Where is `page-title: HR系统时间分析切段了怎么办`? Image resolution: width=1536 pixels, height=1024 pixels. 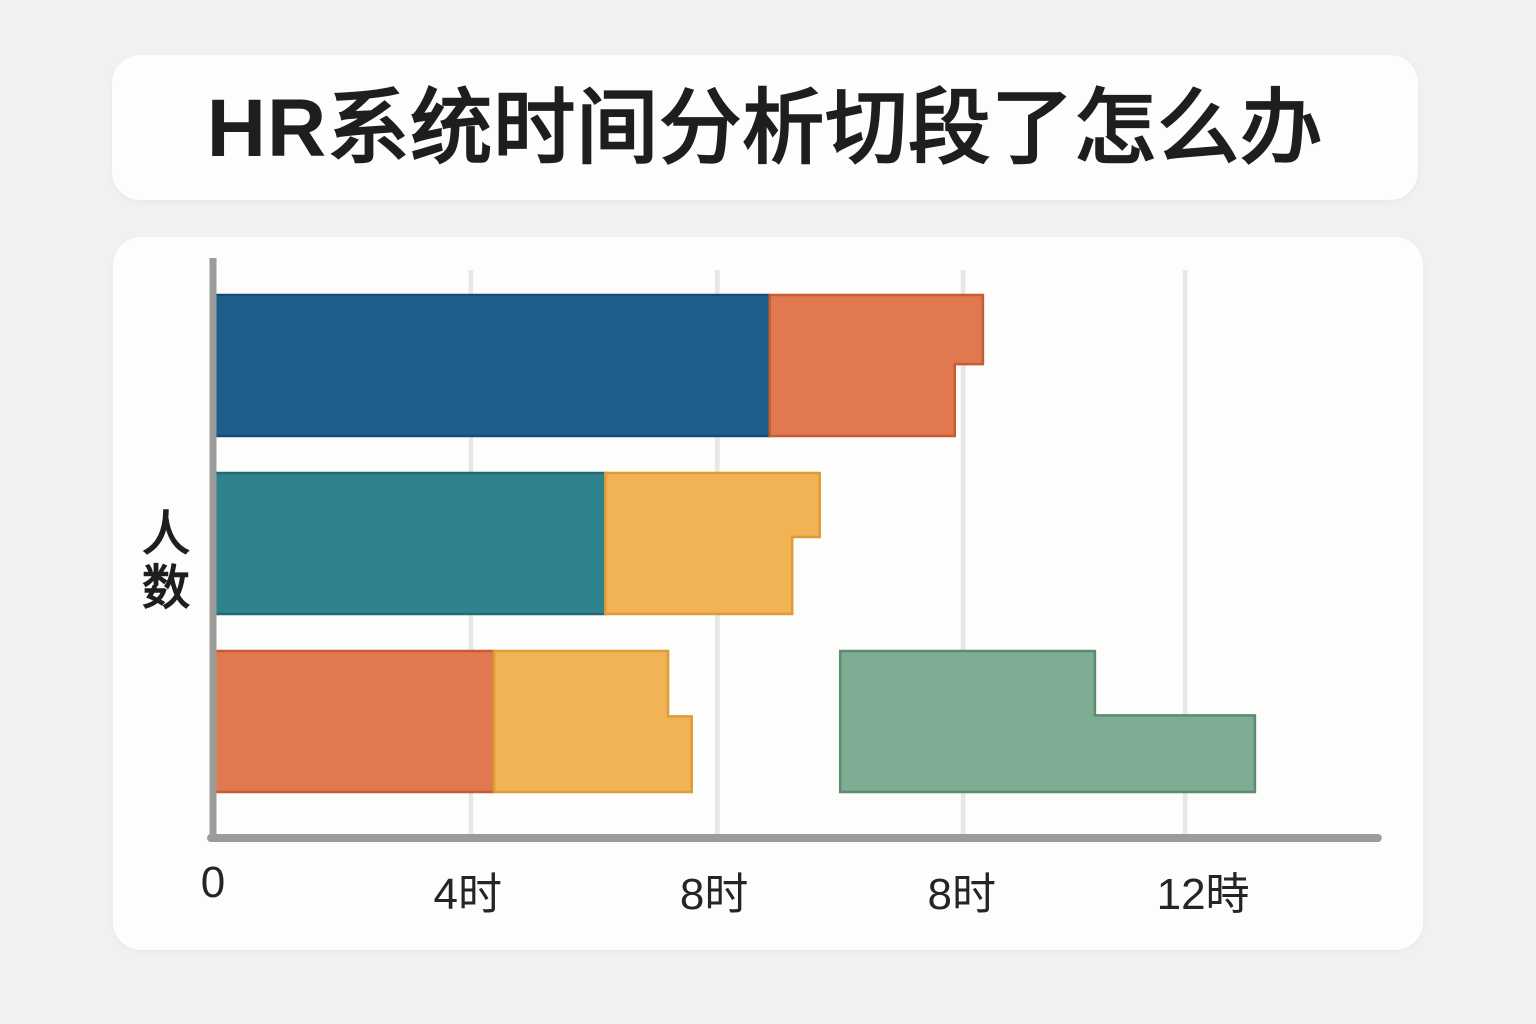 page-title: HR系统时间分析切段了怎么办 is located at coordinates (765, 128).